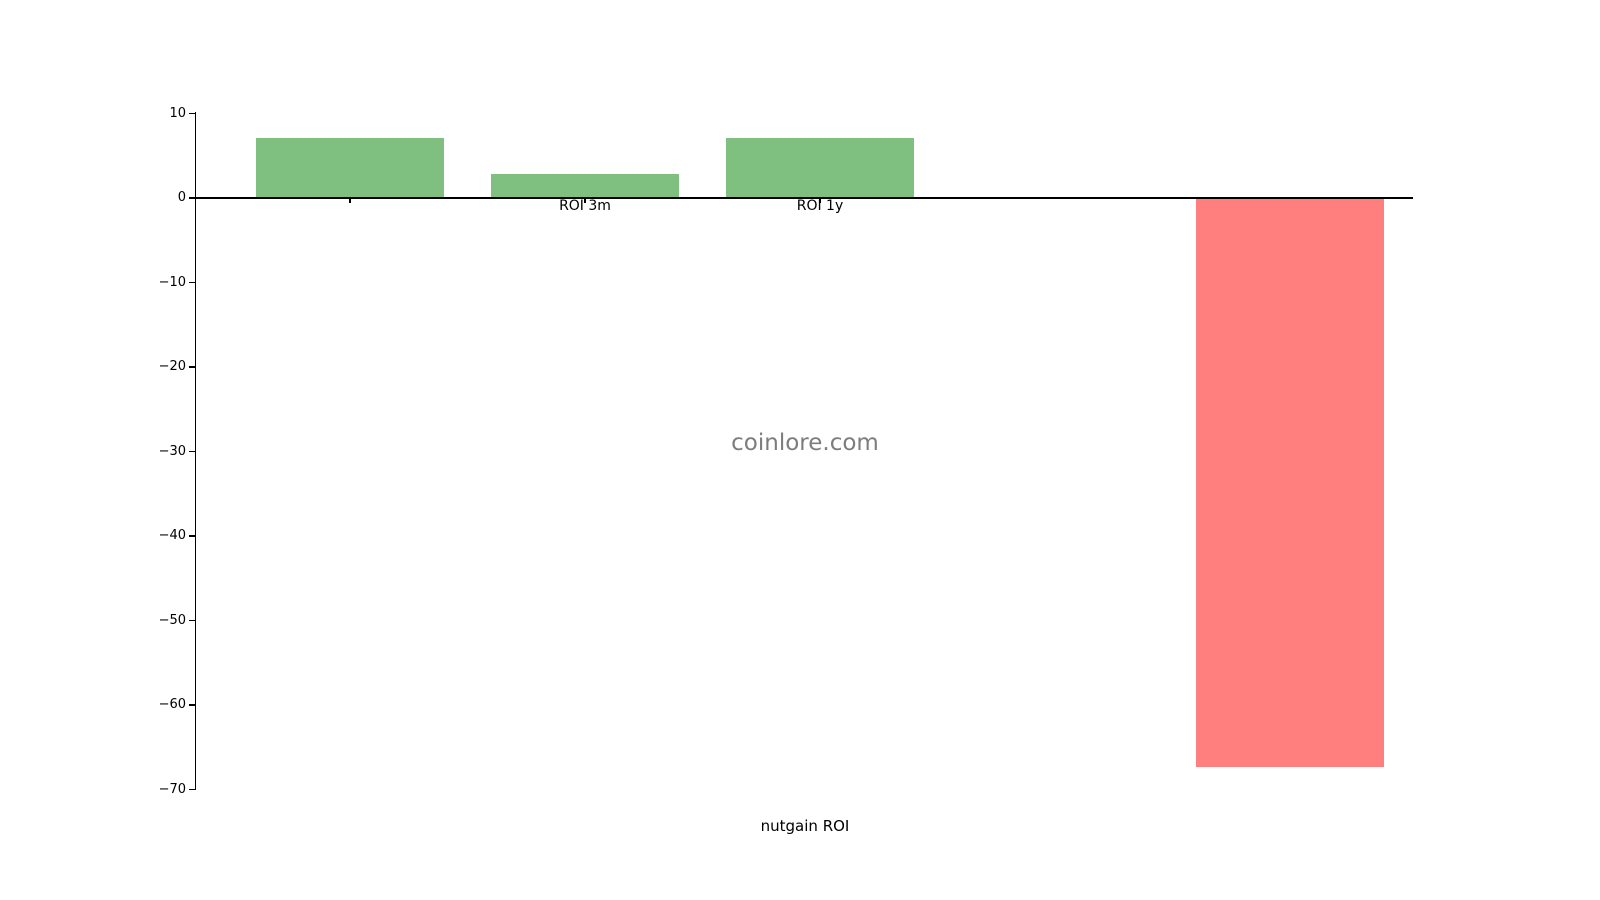 This screenshot has width=1600, height=900. I want to click on y-tick-label: −20, so click(172, 367).